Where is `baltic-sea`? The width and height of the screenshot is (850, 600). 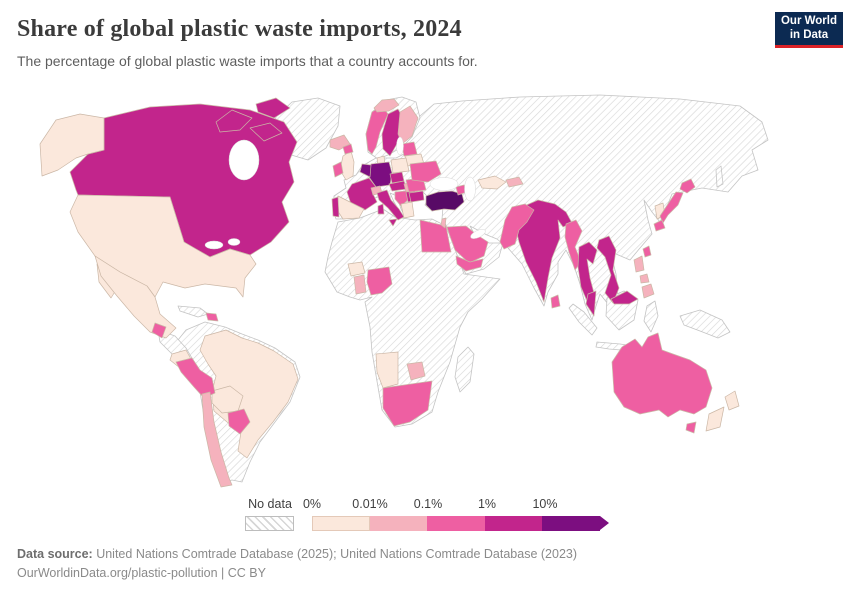
baltic-sea is located at coordinates (400, 146).